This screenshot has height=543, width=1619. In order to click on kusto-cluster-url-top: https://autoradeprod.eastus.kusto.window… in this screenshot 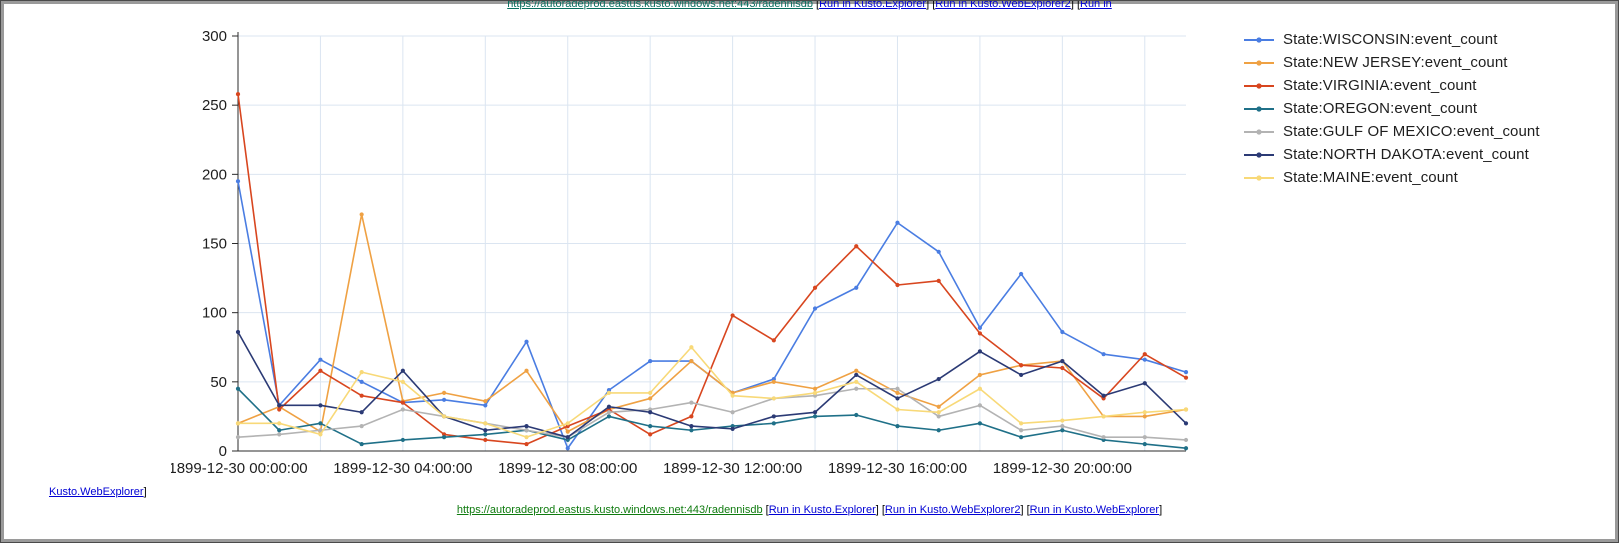, I will do `click(660, 5)`.